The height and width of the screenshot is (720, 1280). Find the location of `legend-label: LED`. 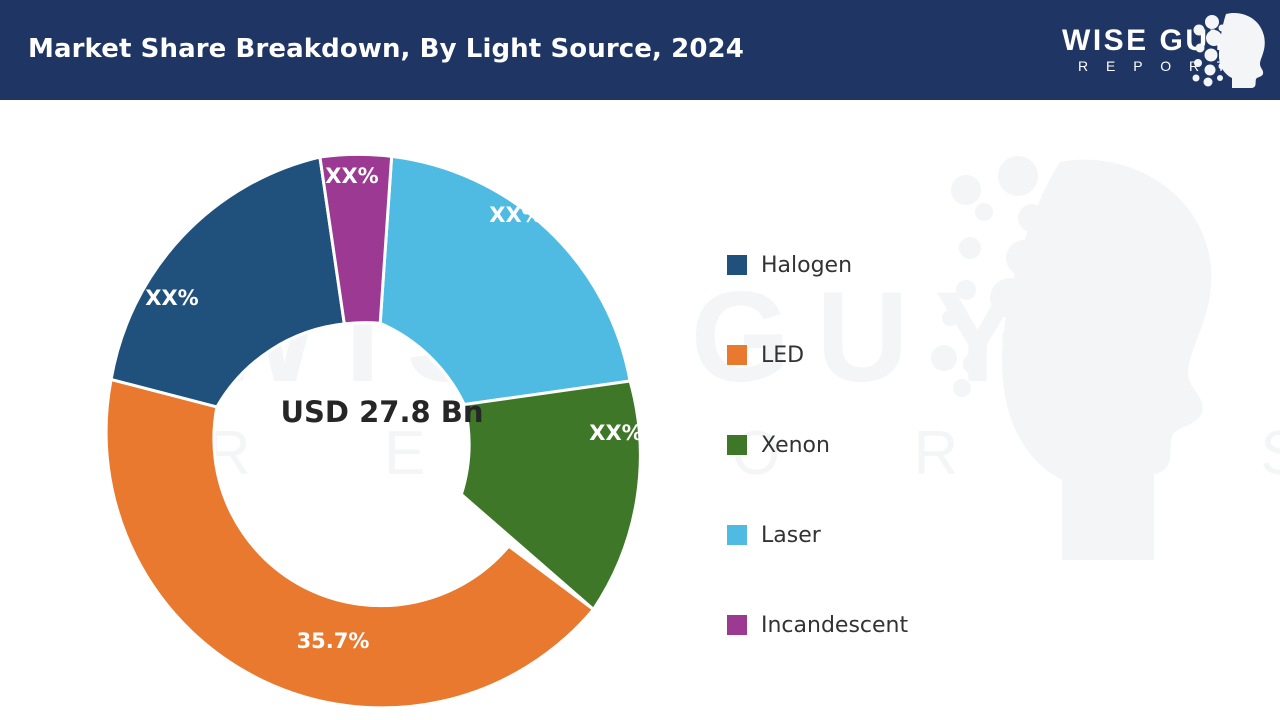

legend-label: LED is located at coordinates (783, 355).